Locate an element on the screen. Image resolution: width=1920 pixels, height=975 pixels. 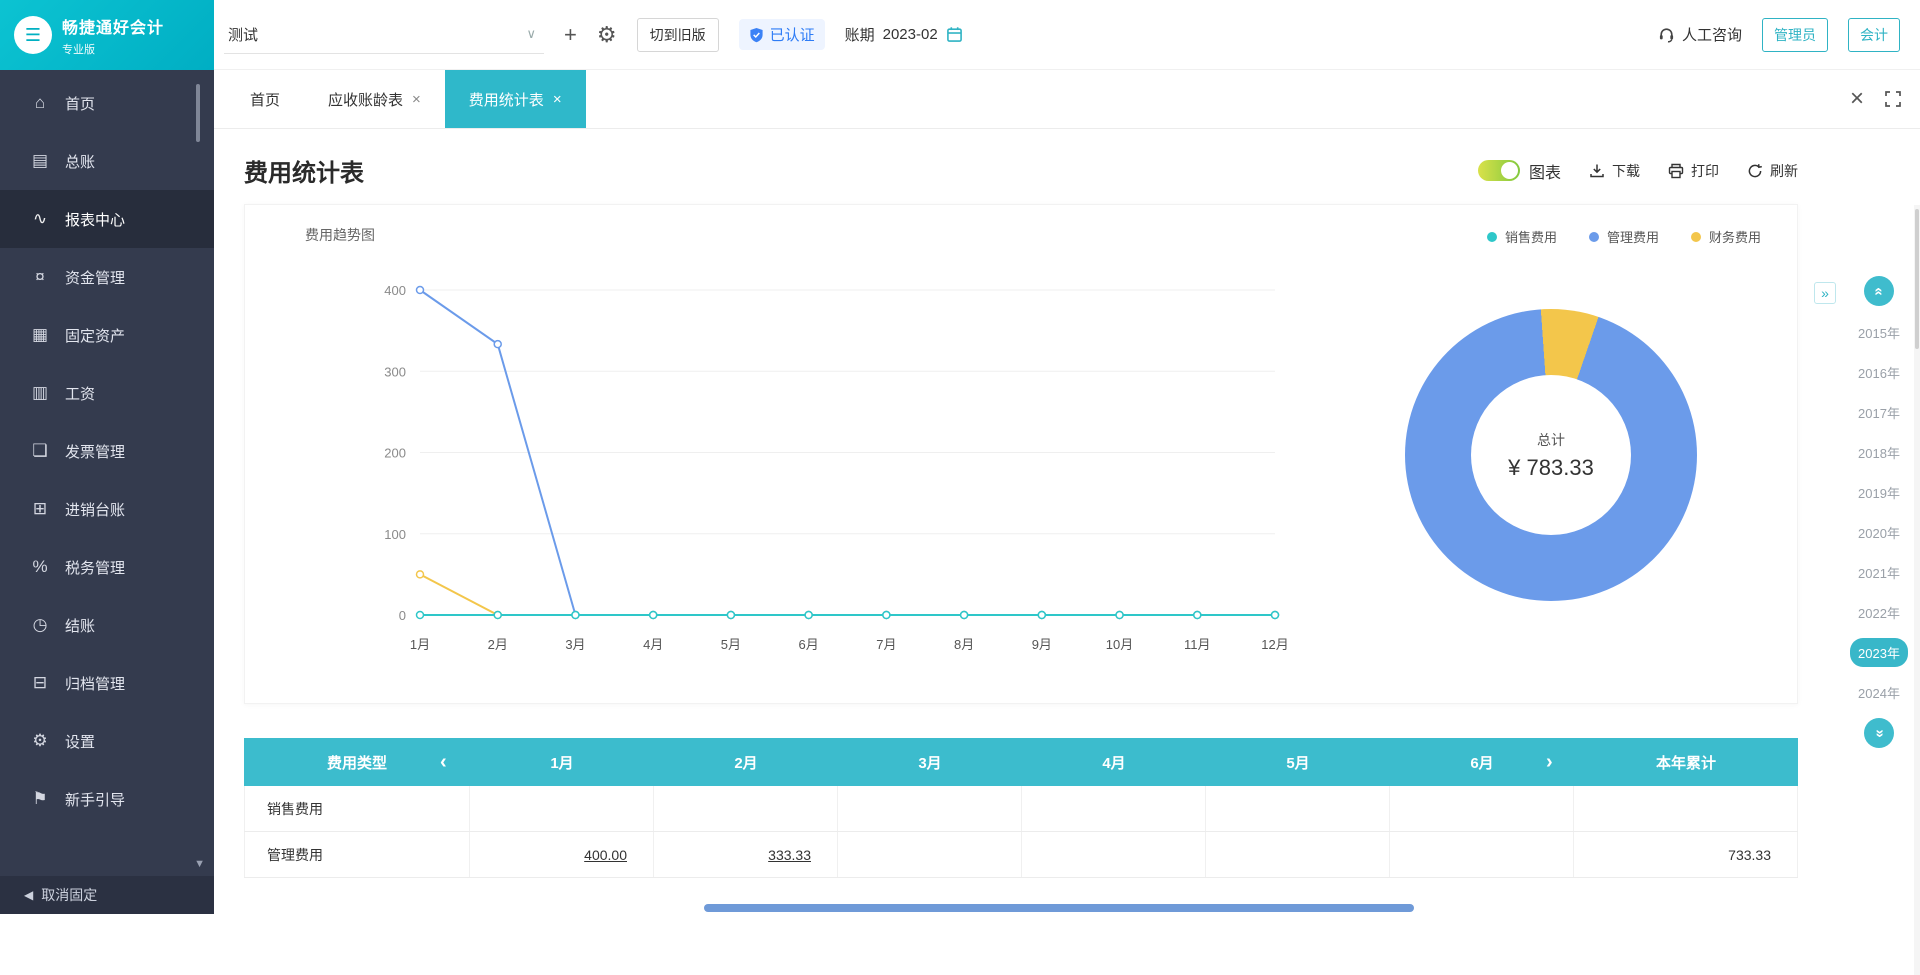
svg-text: 200 is located at coordinates (395, 453).